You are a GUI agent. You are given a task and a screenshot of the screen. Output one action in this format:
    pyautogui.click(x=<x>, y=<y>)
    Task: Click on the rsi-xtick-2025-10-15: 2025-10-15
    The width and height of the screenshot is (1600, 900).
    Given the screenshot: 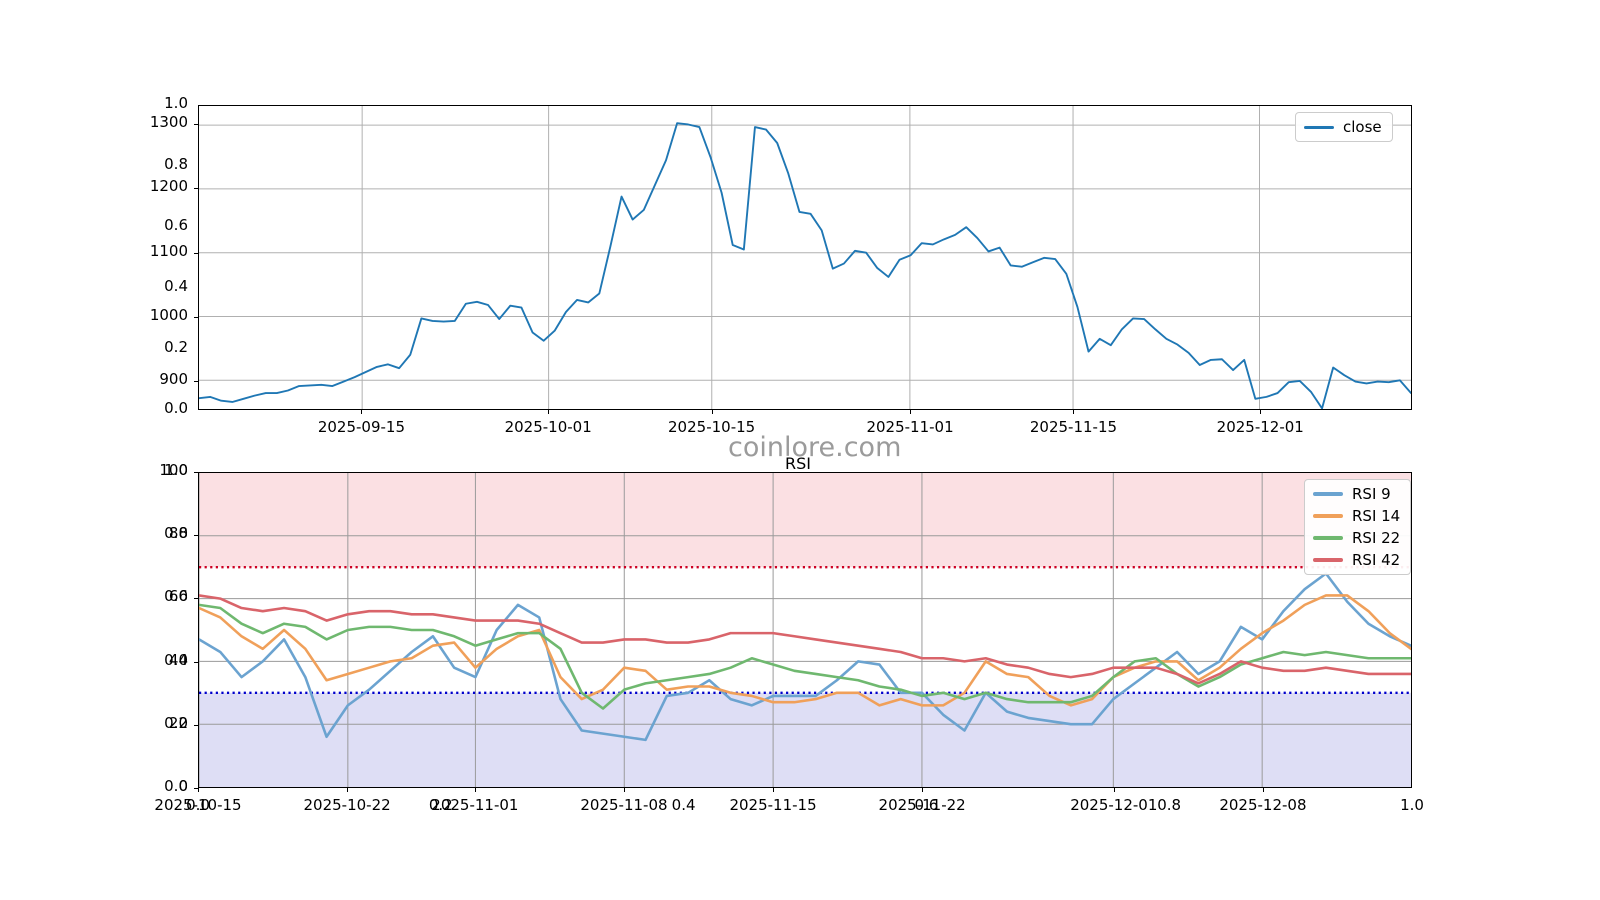 What is the action you would take?
    pyautogui.click(x=198, y=805)
    